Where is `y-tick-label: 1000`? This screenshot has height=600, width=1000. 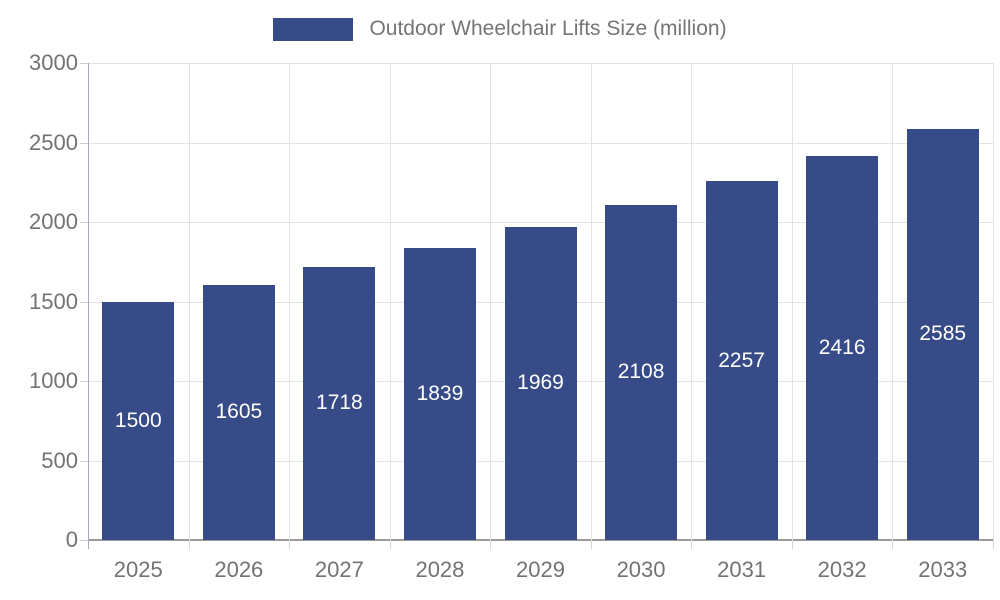
y-tick-label: 1000 is located at coordinates (53, 380).